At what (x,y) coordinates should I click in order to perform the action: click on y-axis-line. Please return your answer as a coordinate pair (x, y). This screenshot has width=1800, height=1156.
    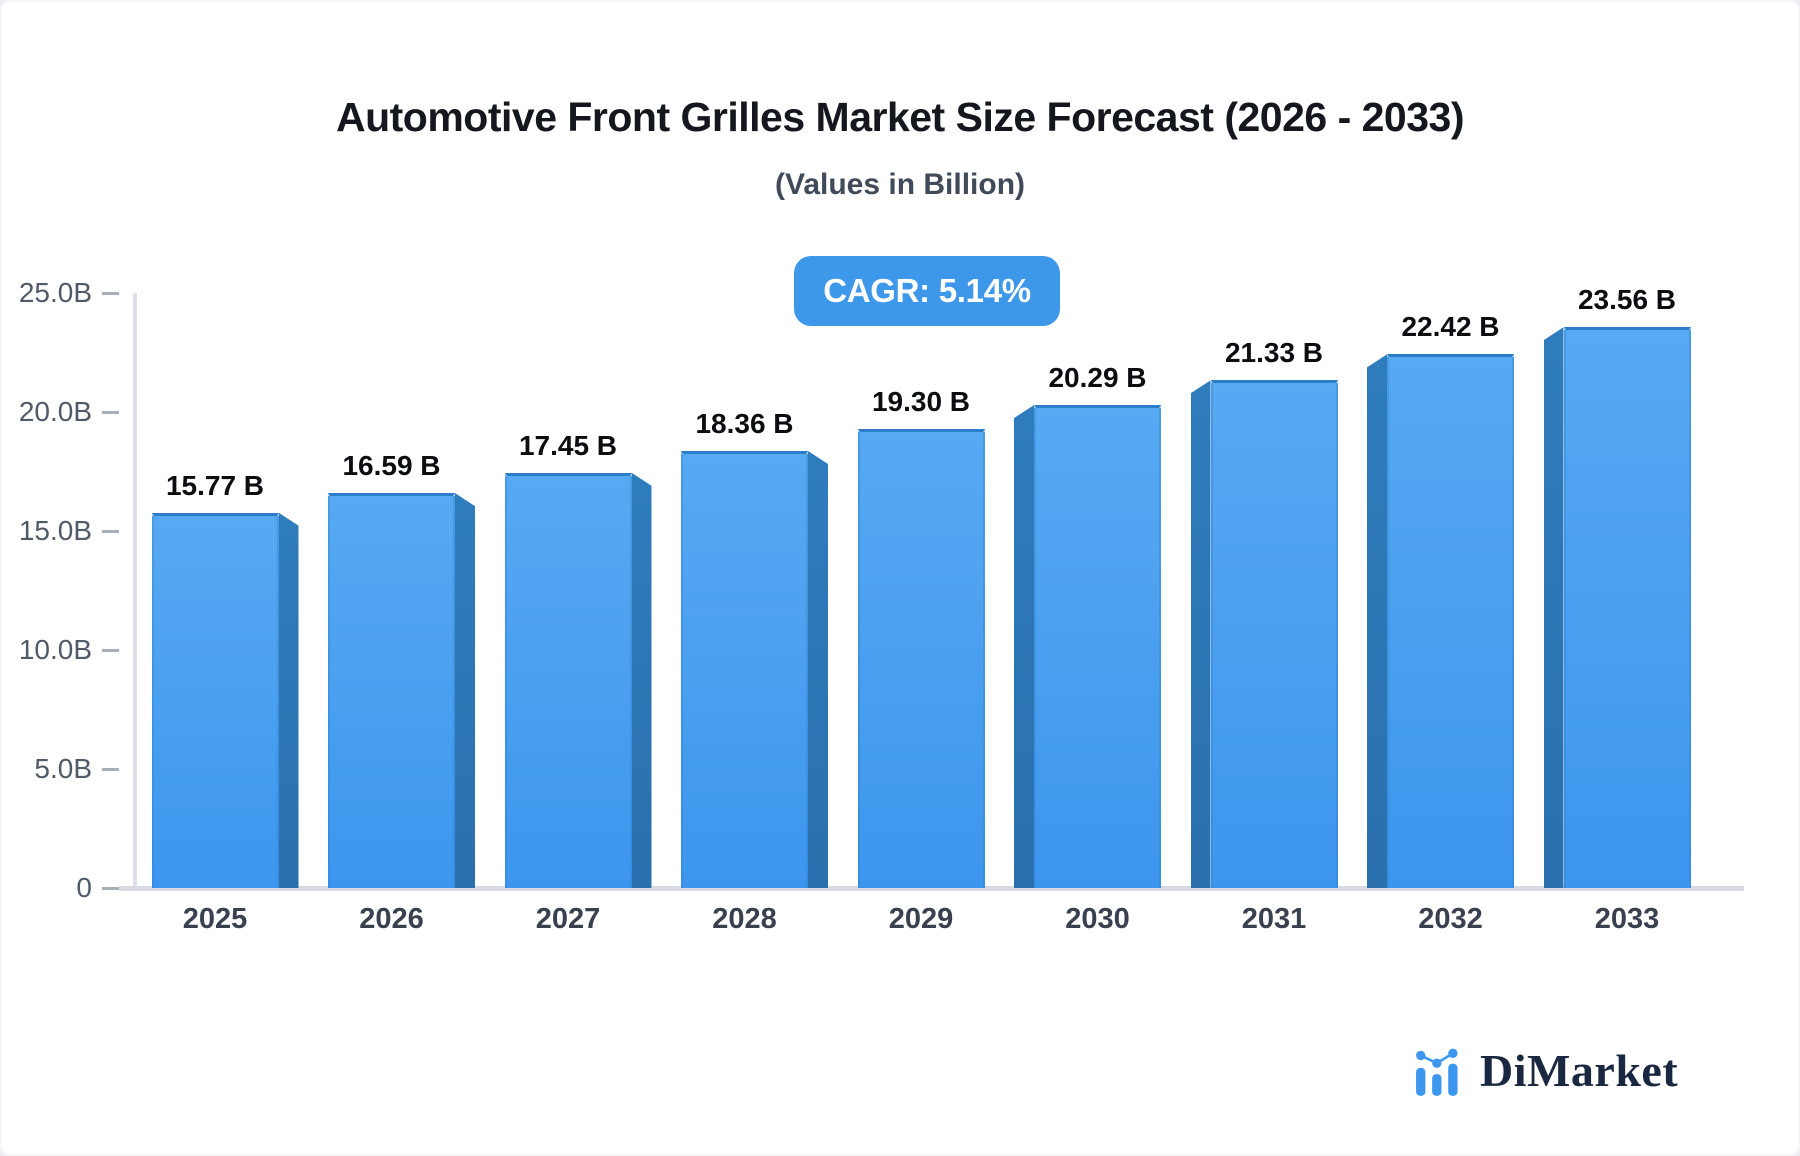
    Looking at the image, I should click on (135, 591).